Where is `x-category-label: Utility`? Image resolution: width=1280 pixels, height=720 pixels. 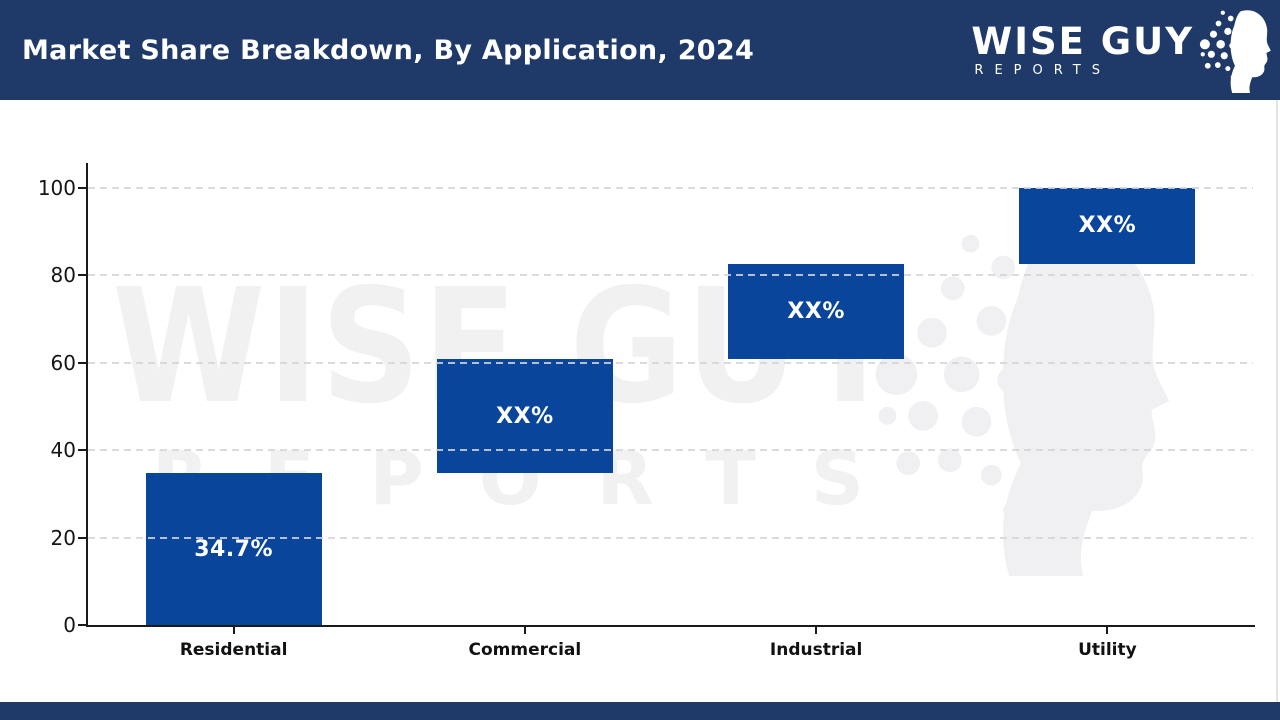 x-category-label: Utility is located at coordinates (1107, 650).